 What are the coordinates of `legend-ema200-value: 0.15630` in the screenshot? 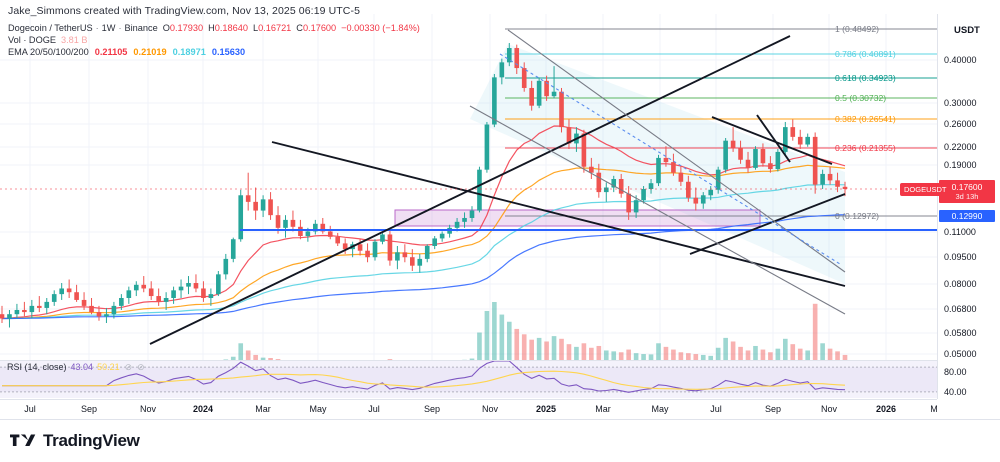 It's located at (228, 52).